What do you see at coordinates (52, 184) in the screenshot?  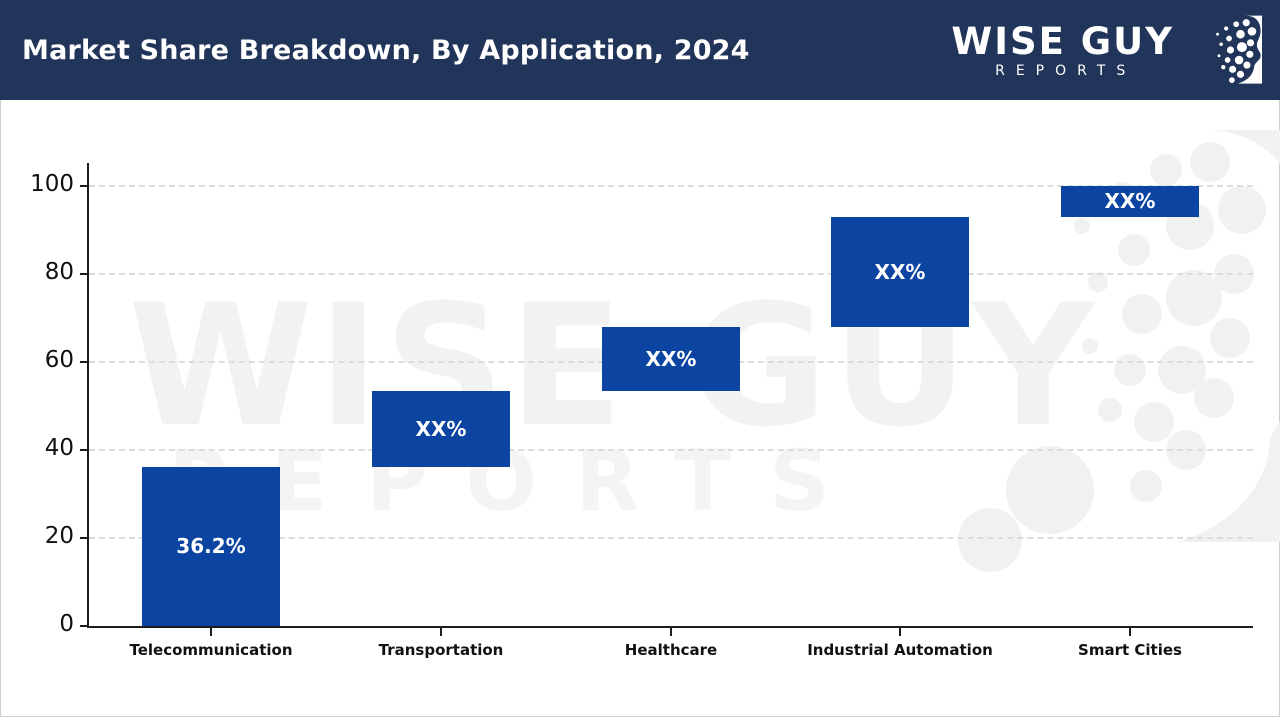 I see `y-tick-label-100: 100` at bounding box center [52, 184].